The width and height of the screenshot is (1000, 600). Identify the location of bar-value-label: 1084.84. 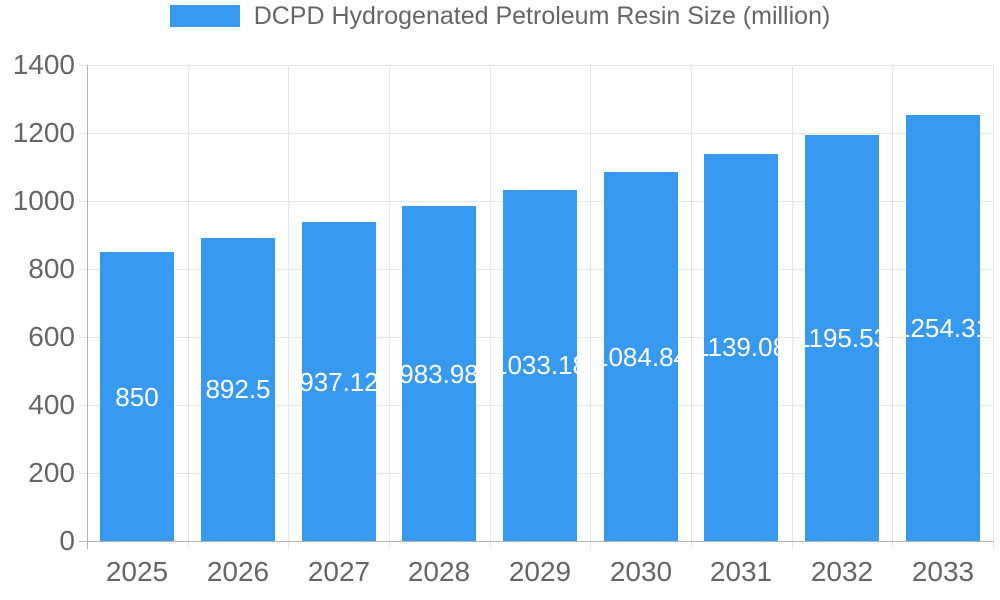
(641, 357).